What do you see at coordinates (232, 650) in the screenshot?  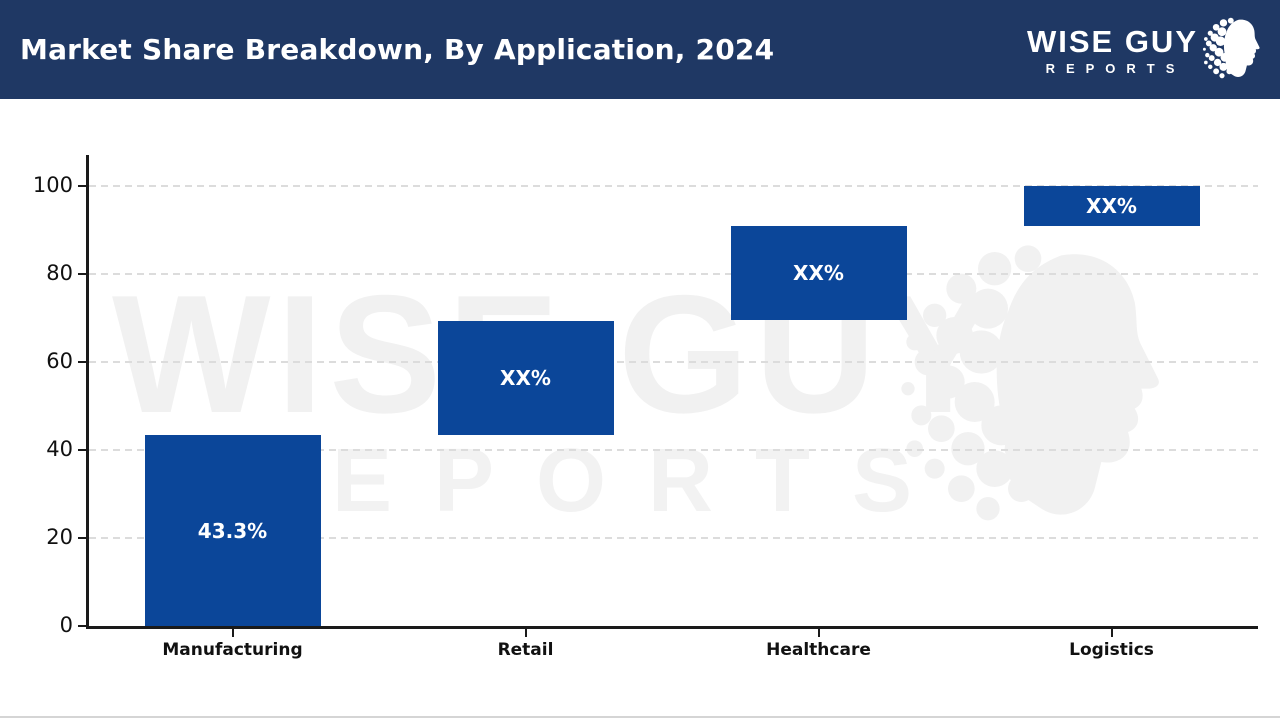 I see `x-label-manufacturing: Manufacturing` at bounding box center [232, 650].